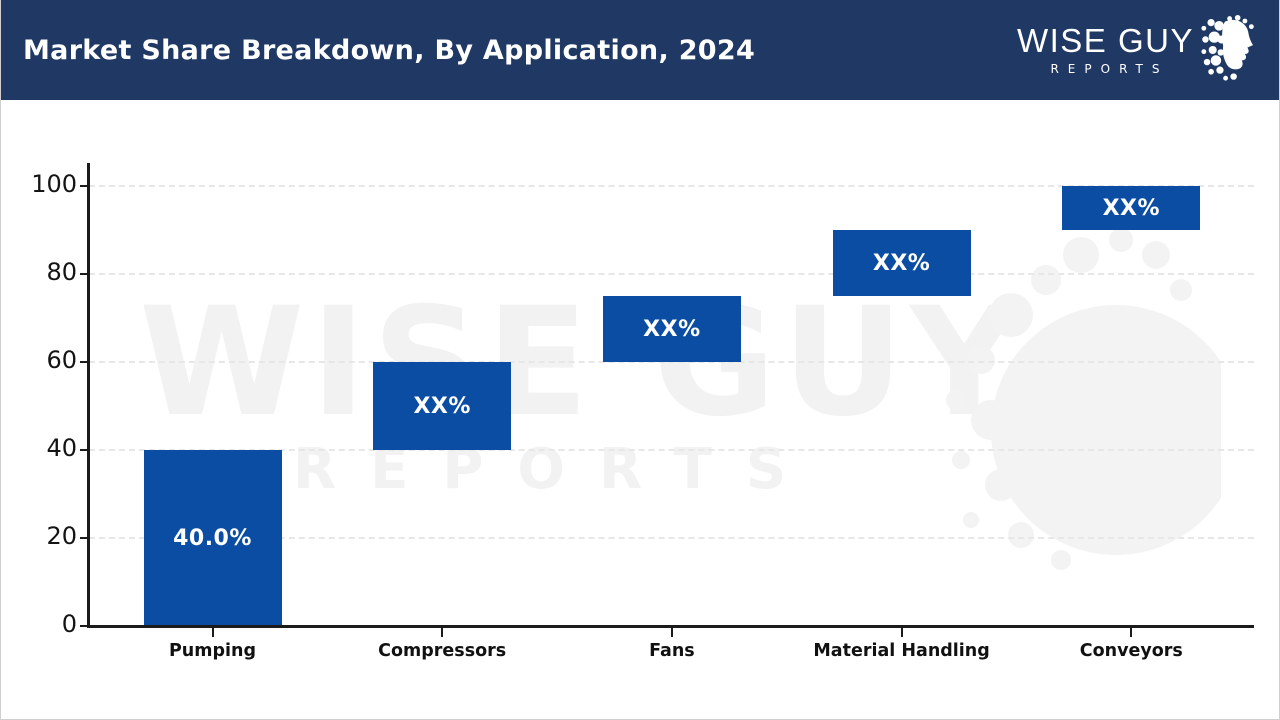 The height and width of the screenshot is (720, 1280). I want to click on bar-material-handling: XX%, so click(901, 263).